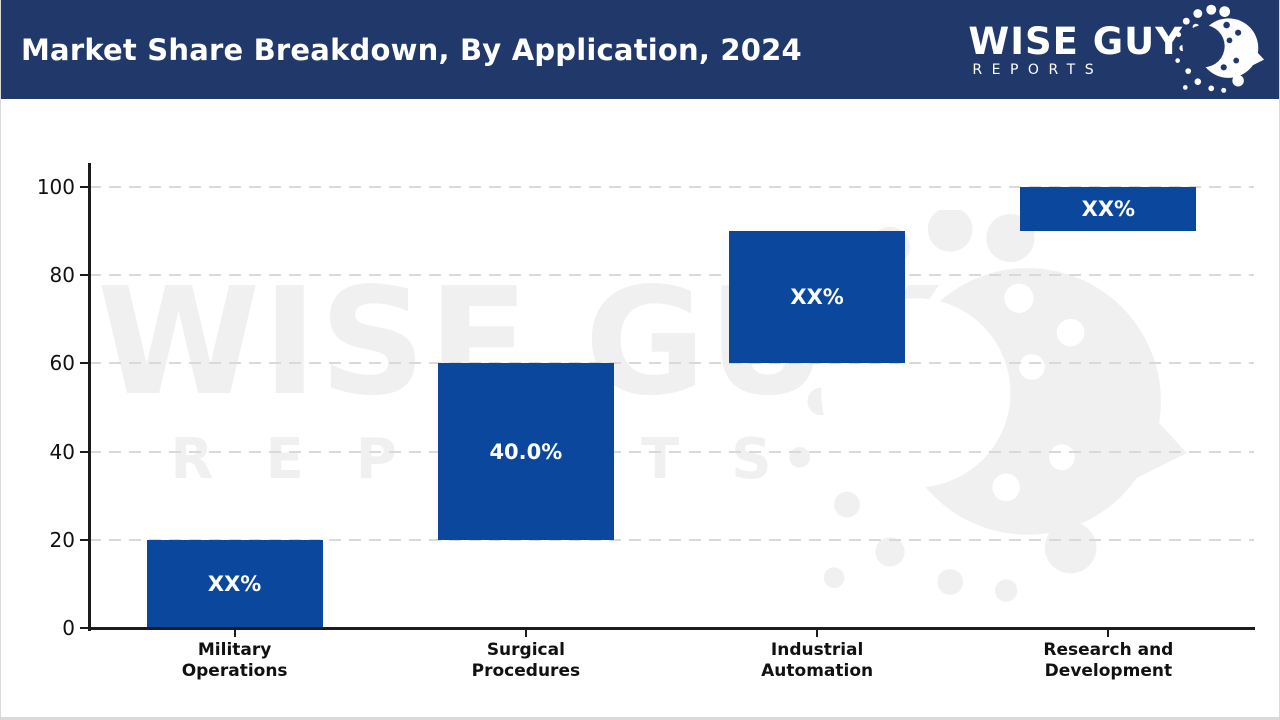 This screenshot has height=720, width=1280. I want to click on y-tick-label-100: 100, so click(55, 187).